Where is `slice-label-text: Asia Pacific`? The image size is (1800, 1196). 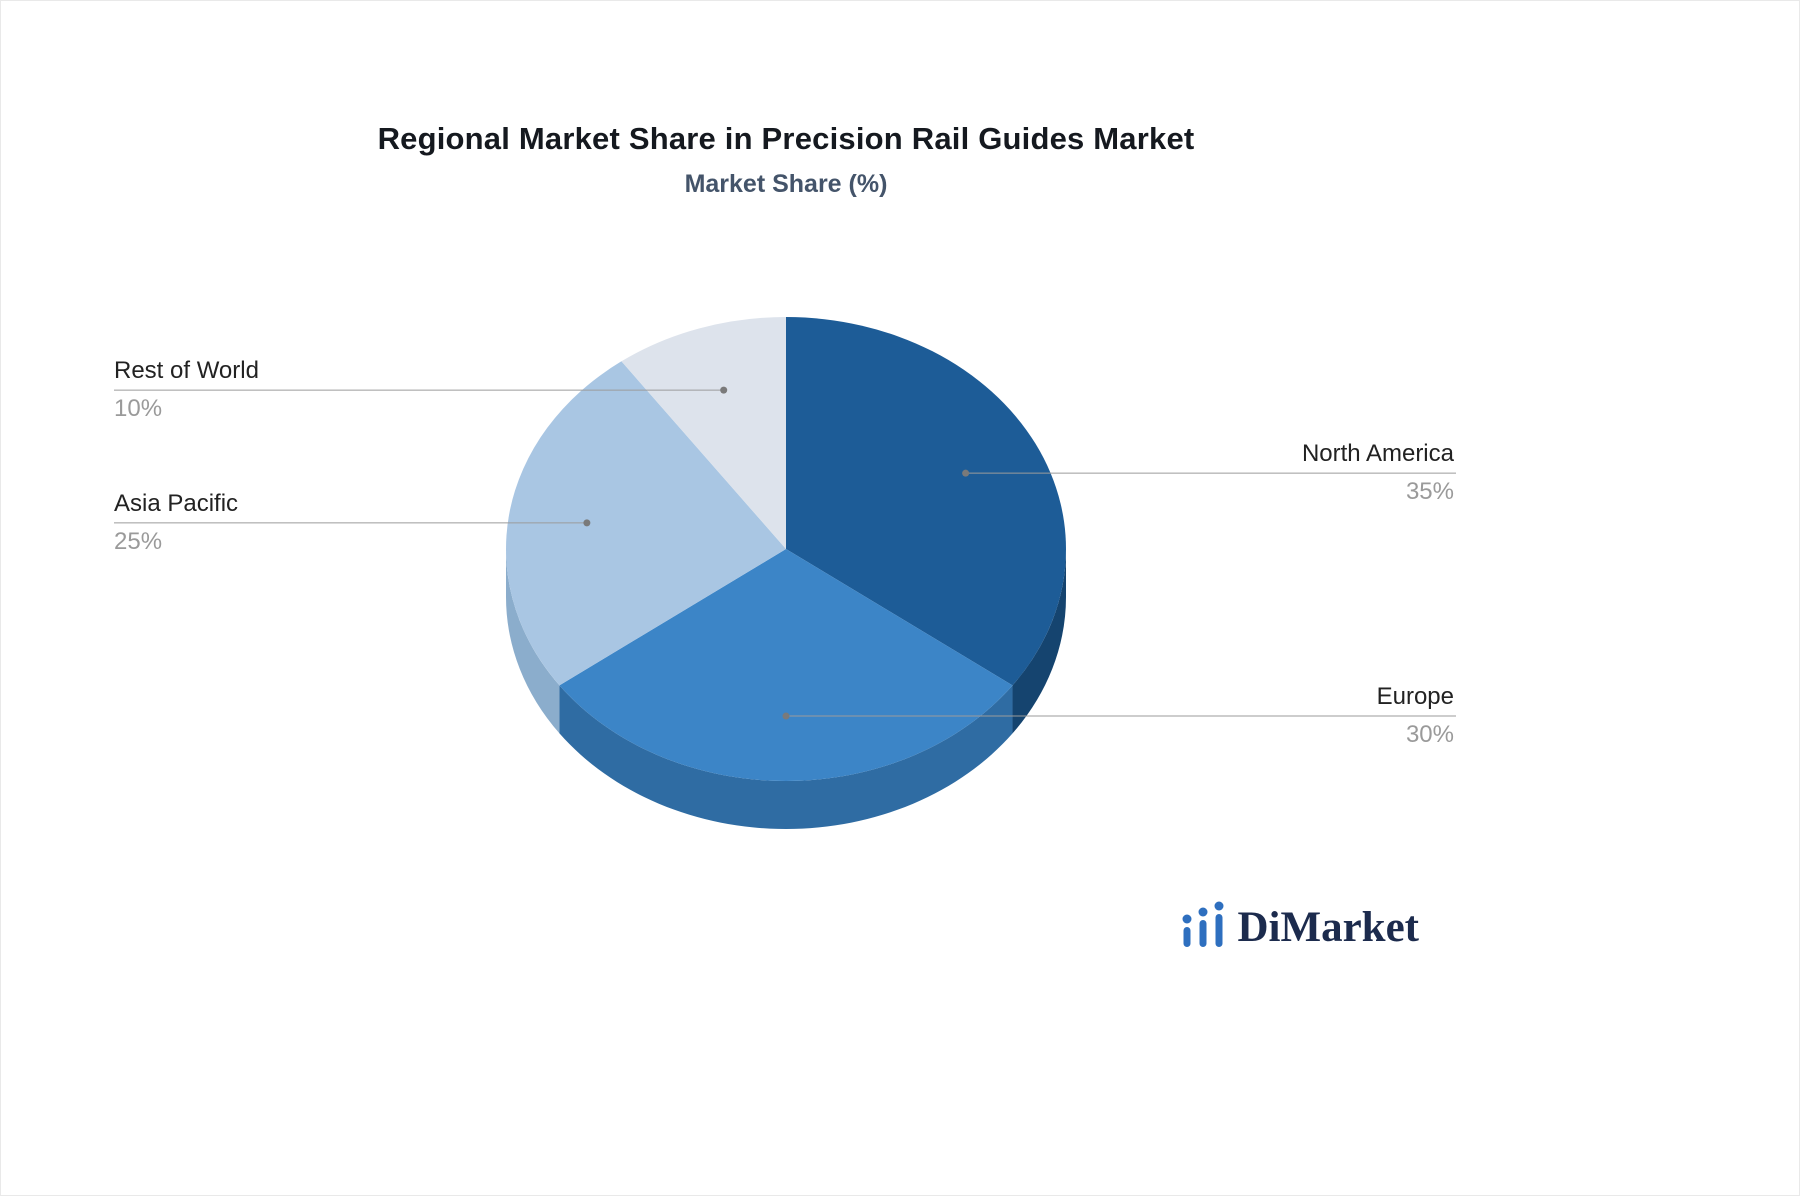
slice-label-text: Asia Pacific is located at coordinates (176, 503).